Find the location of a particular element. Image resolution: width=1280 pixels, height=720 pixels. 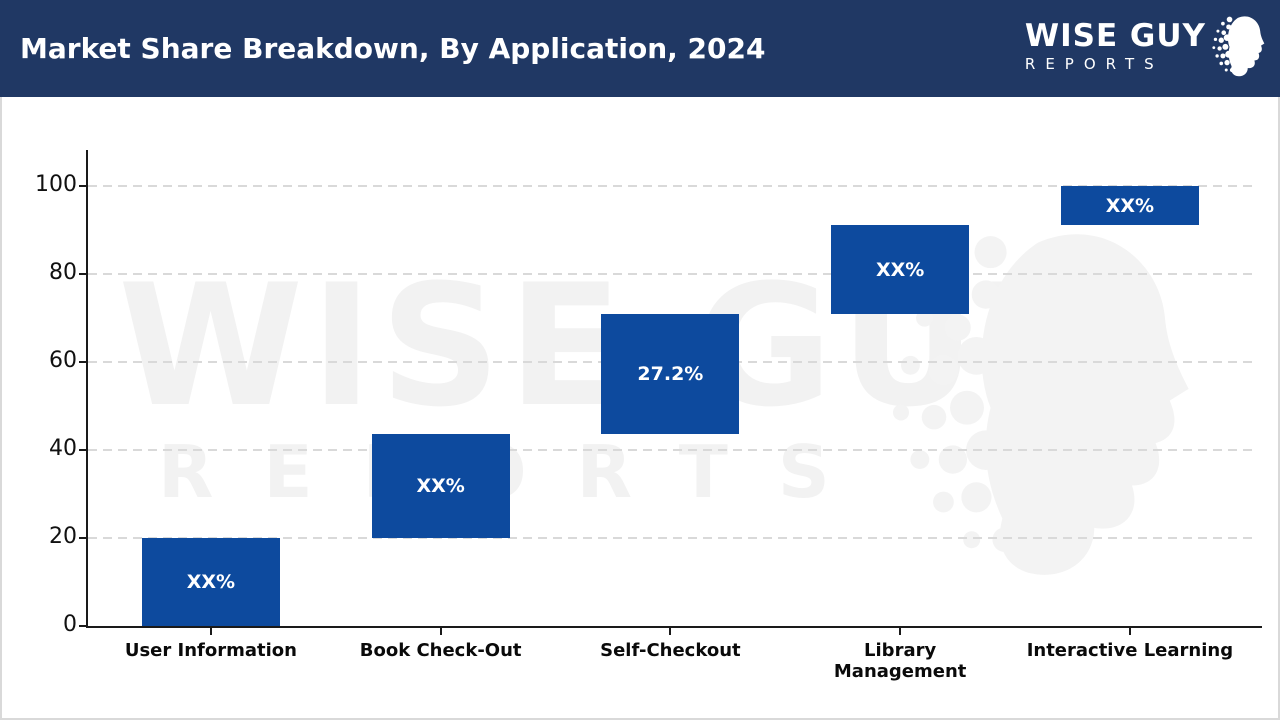

x-category-label: Book Check-Out is located at coordinates (440, 650).